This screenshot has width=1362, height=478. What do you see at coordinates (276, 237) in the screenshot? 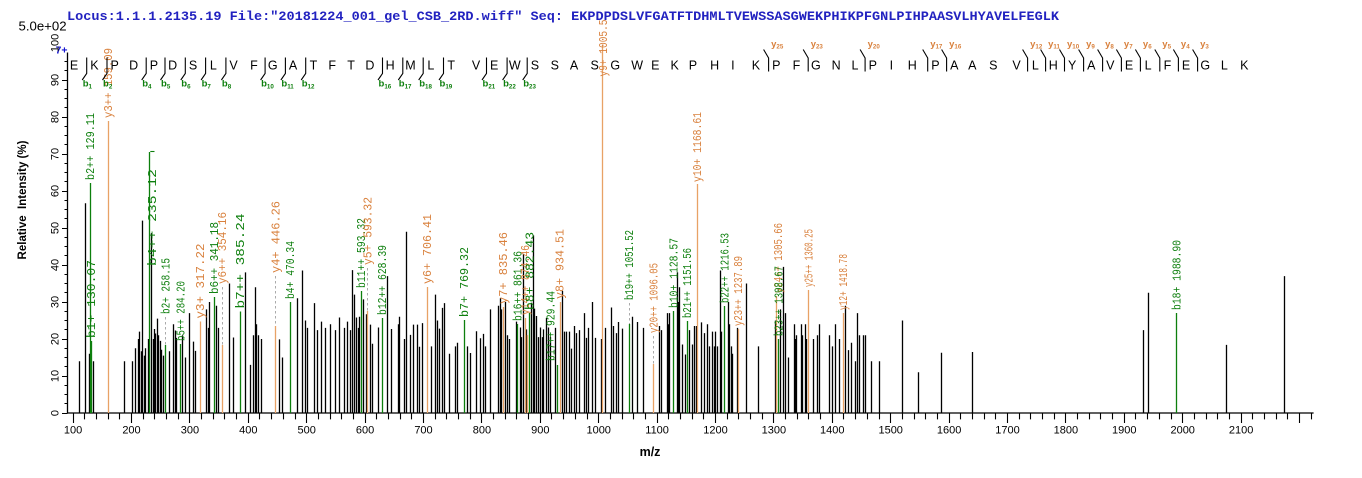
I see `svg-text: y4+ 446.26` at bounding box center [276, 237].